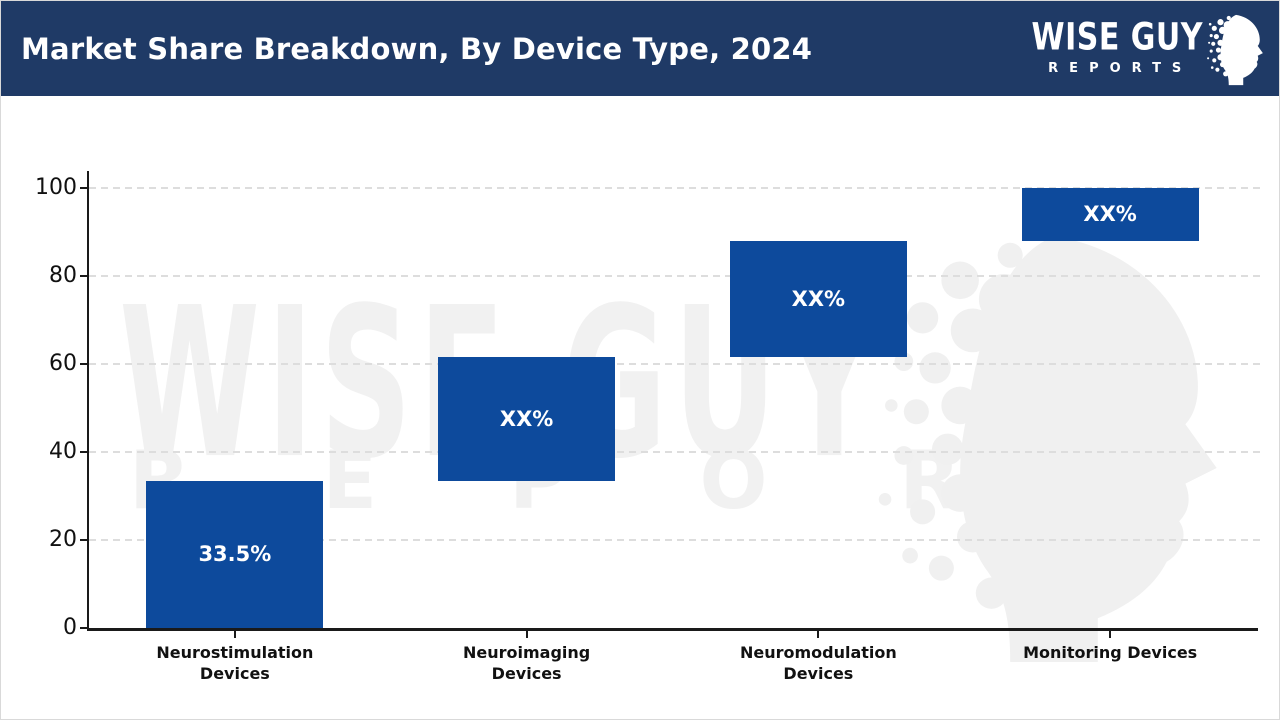 Image resolution: width=1280 pixels, height=720 pixels. I want to click on category-label: Neuroimaging Devices, so click(527, 663).